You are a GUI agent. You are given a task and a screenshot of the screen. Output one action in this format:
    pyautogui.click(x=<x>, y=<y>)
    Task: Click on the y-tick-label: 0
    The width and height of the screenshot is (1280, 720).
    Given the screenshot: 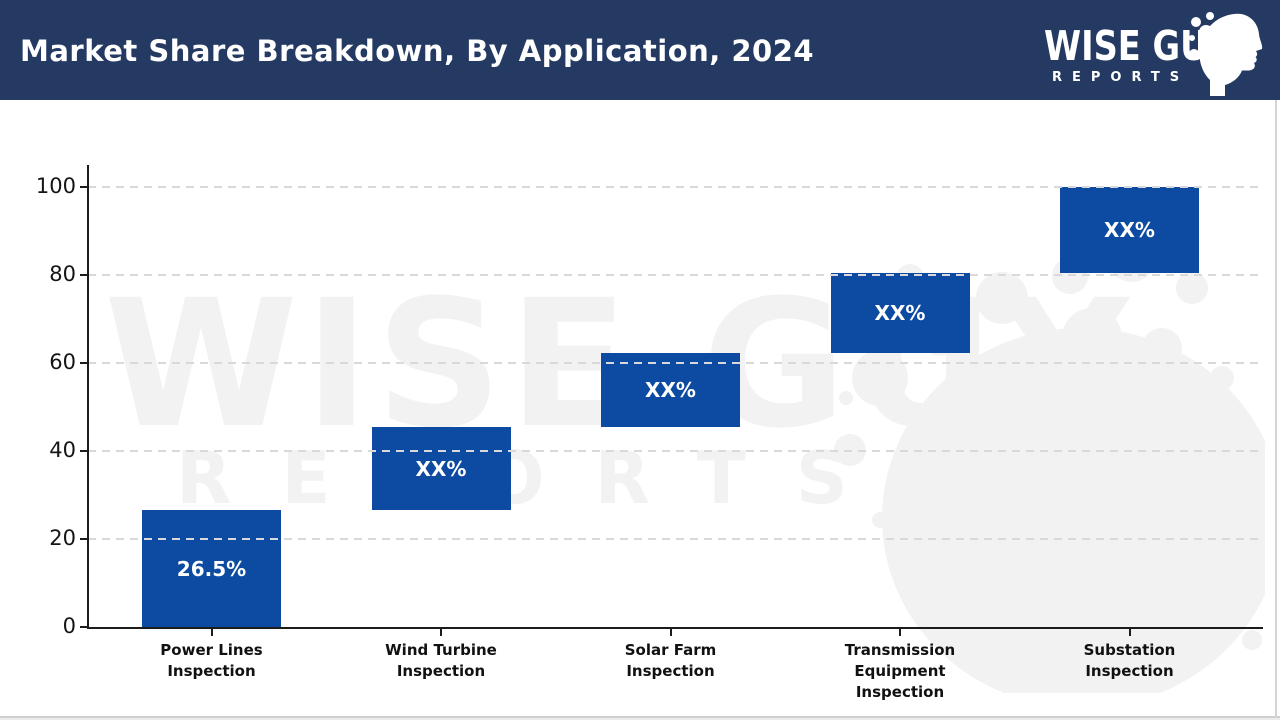 What is the action you would take?
    pyautogui.click(x=69, y=626)
    